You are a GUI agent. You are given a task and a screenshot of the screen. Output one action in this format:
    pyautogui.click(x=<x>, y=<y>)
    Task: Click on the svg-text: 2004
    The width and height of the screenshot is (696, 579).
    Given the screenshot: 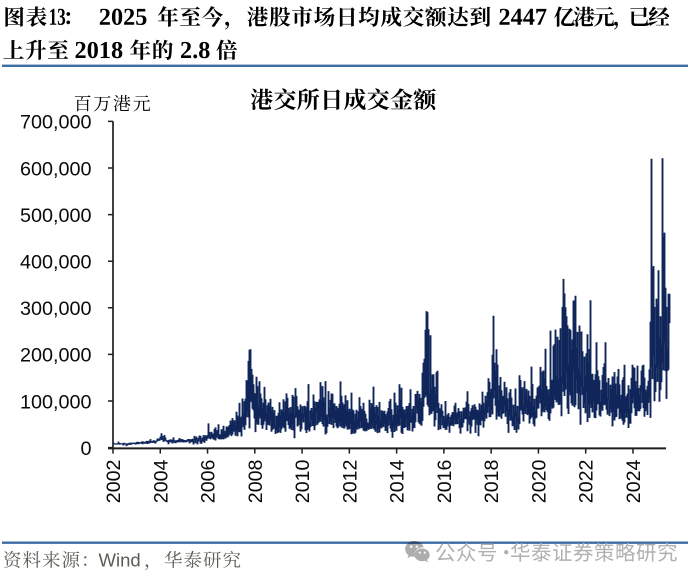 What is the action you would take?
    pyautogui.click(x=161, y=482)
    